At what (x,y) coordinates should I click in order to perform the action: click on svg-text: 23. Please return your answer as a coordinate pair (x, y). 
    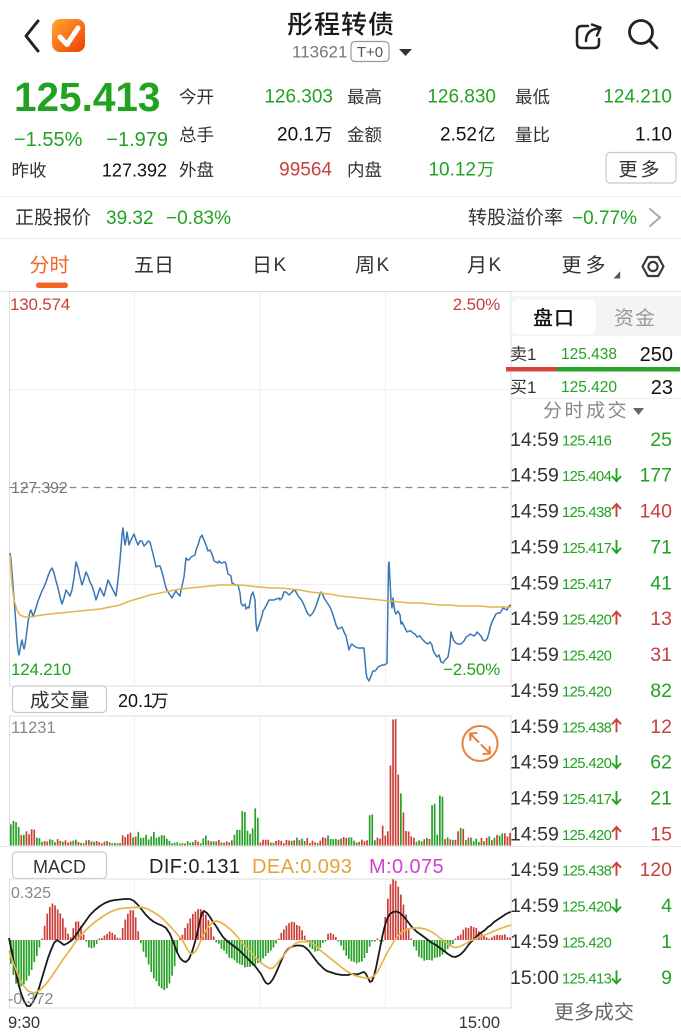
    Looking at the image, I should click on (662, 388).